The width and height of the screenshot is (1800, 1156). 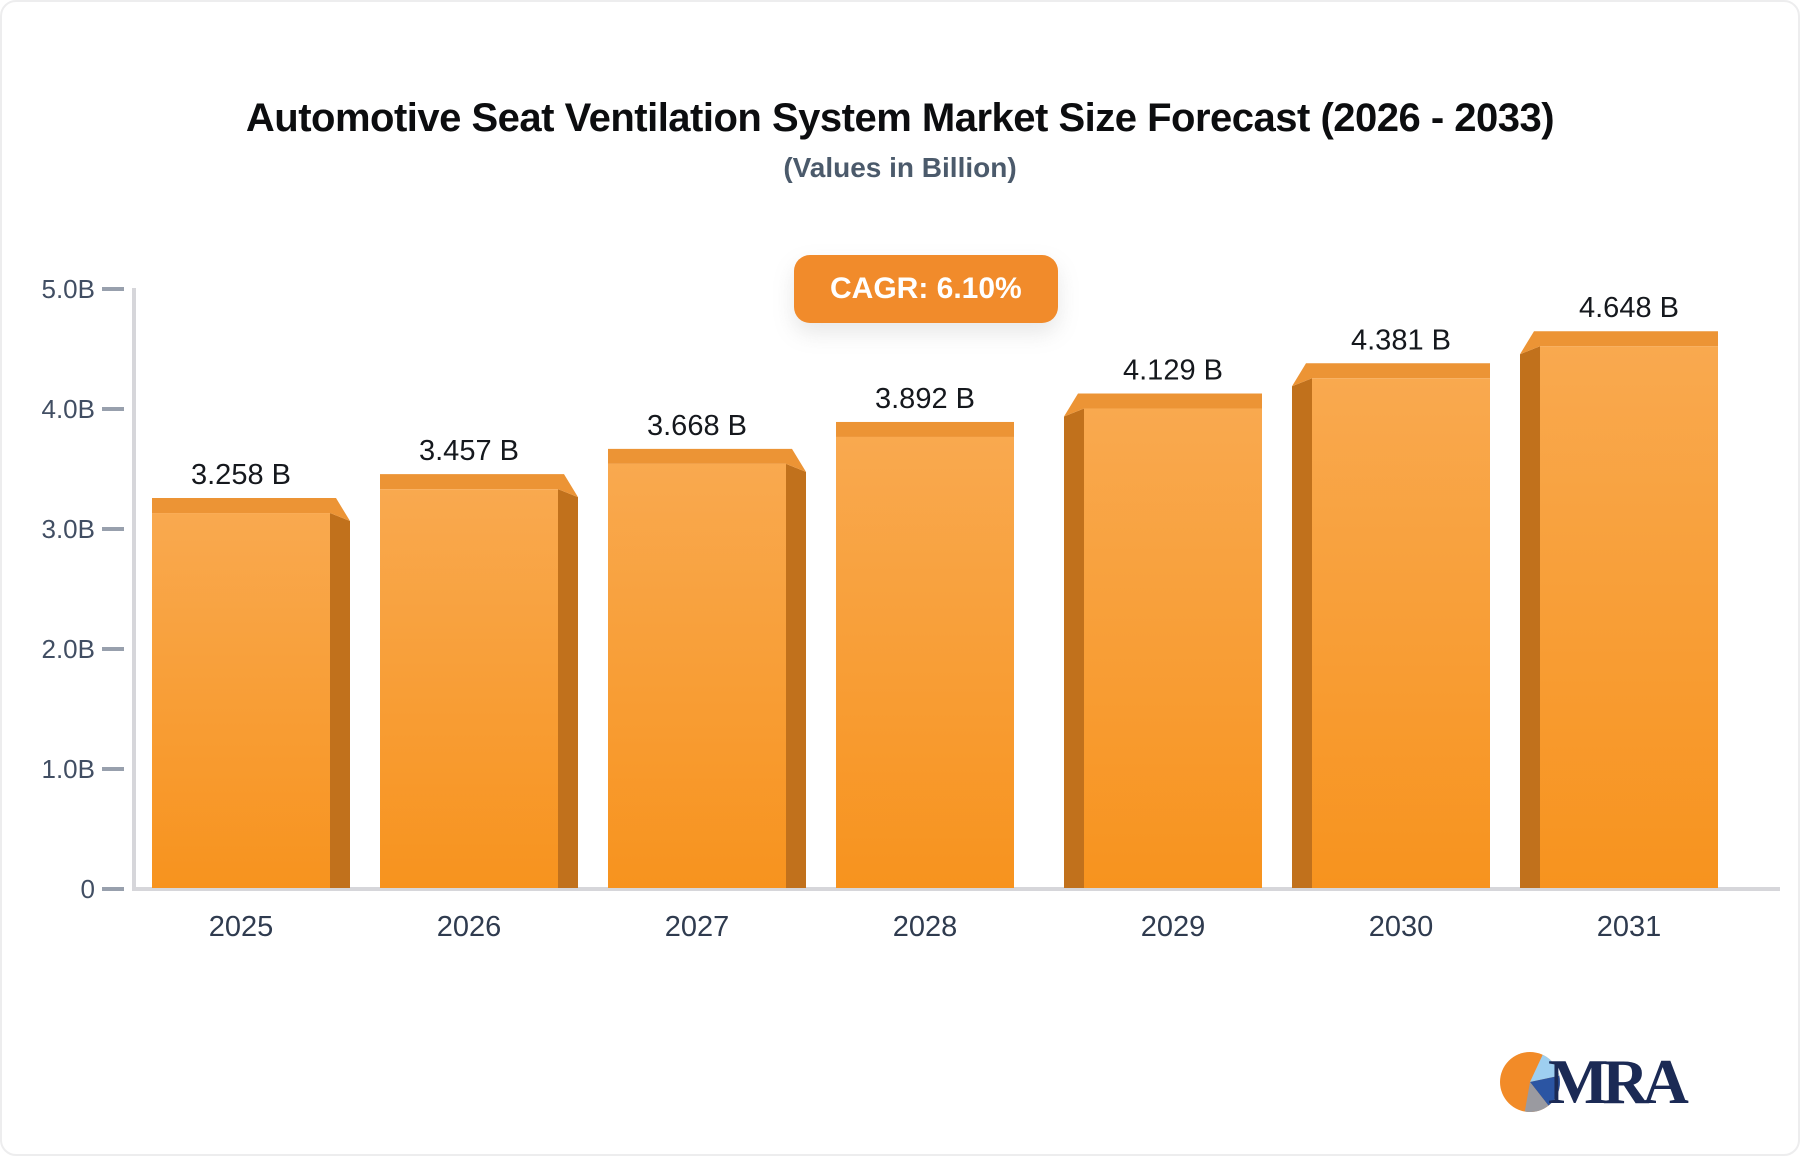 What do you see at coordinates (69, 769) in the screenshot?
I see `y-tick-label-1.0B: 1.0B` at bounding box center [69, 769].